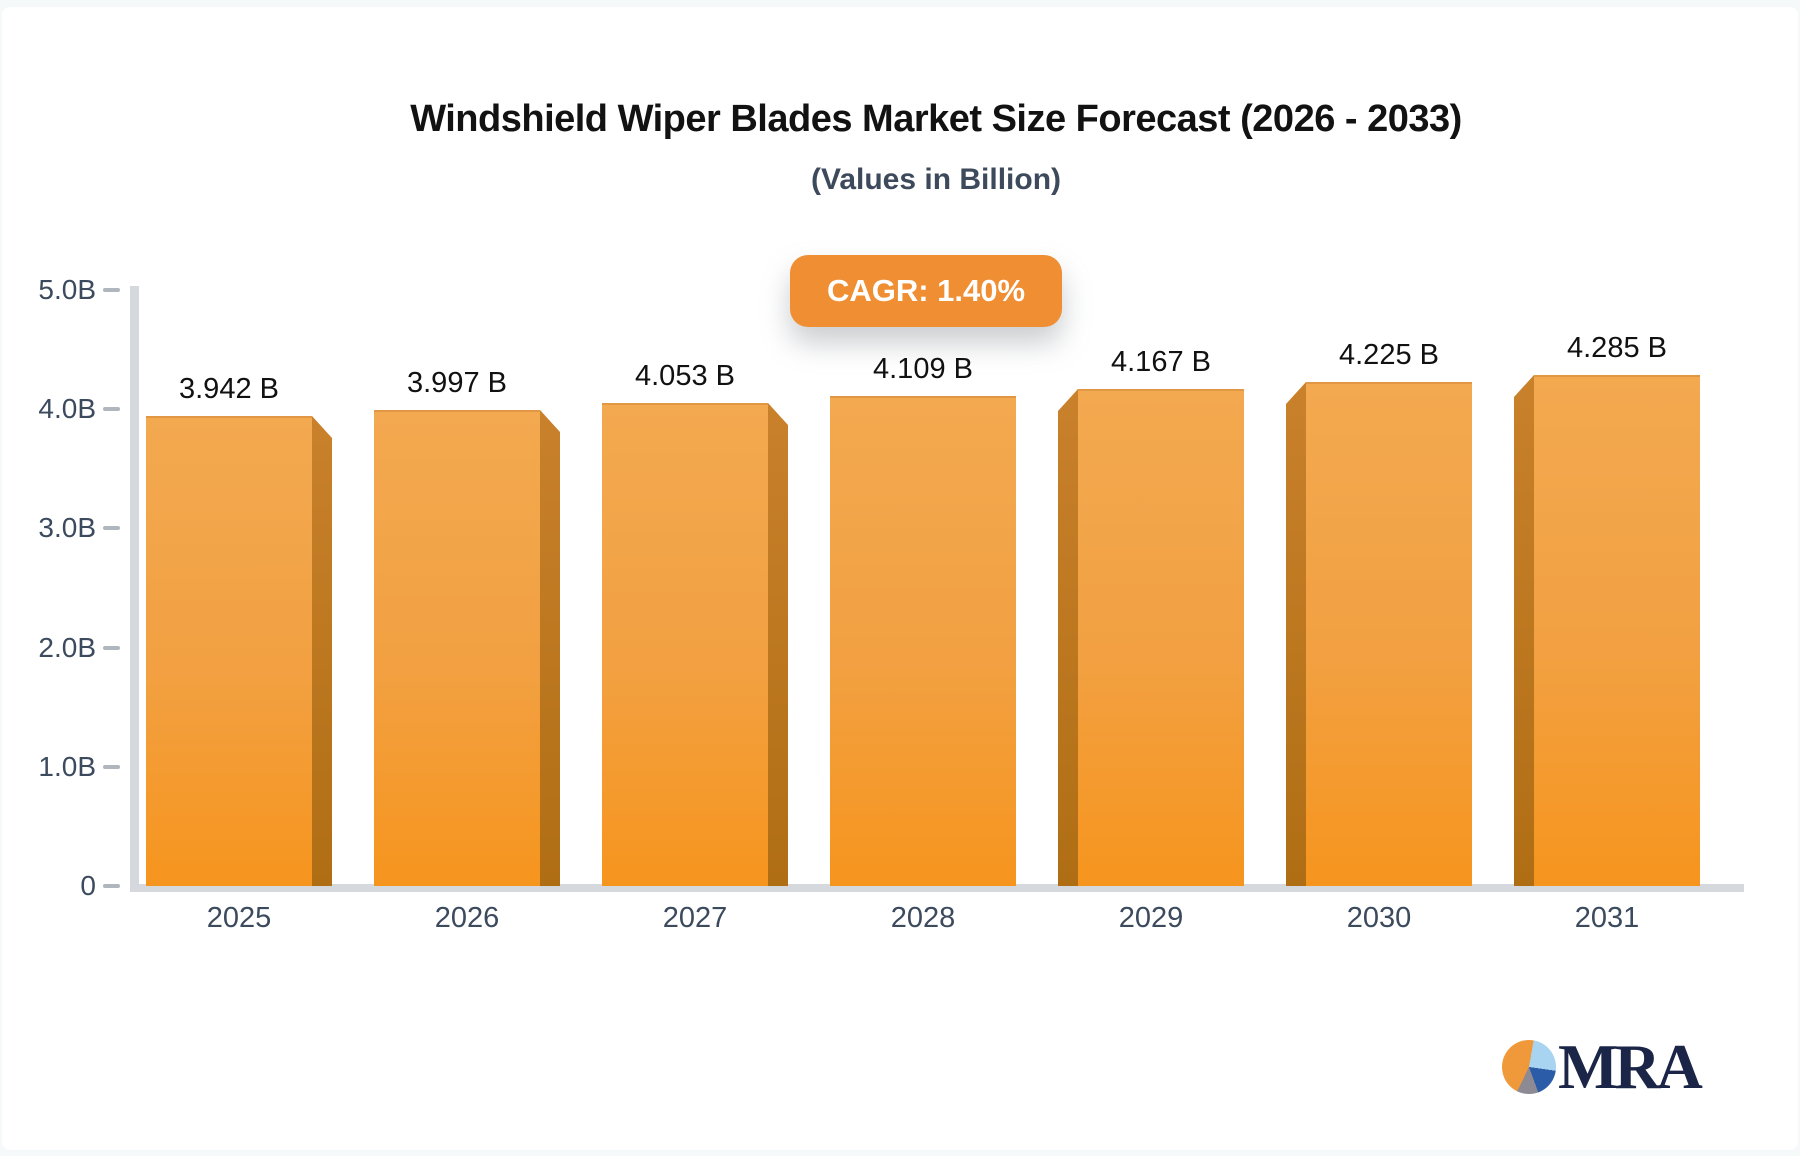  What do you see at coordinates (937, 888) in the screenshot?
I see `x-axis-line` at bounding box center [937, 888].